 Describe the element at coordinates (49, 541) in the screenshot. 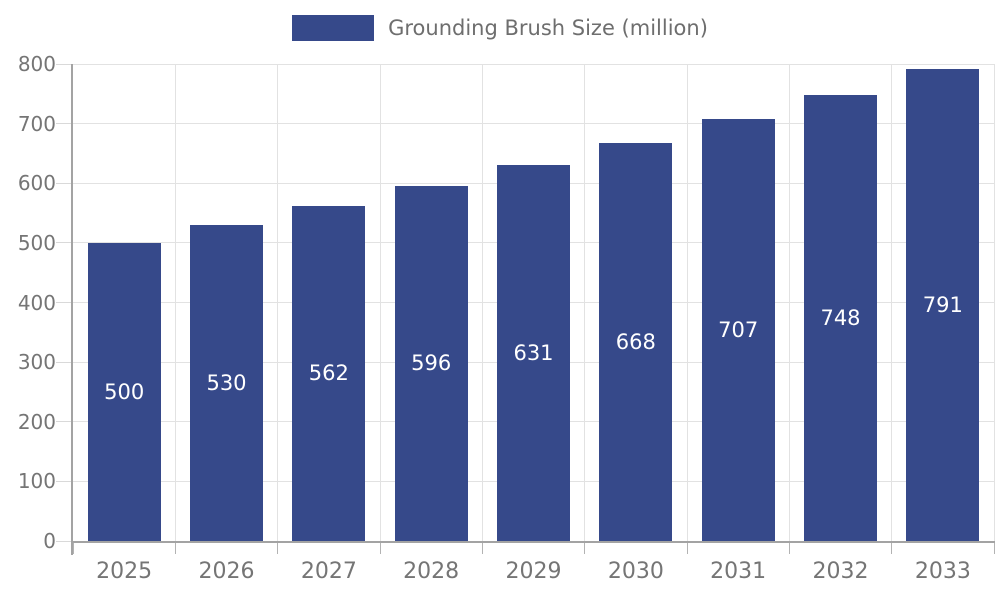

I see `y-tick-label: 0` at that location.